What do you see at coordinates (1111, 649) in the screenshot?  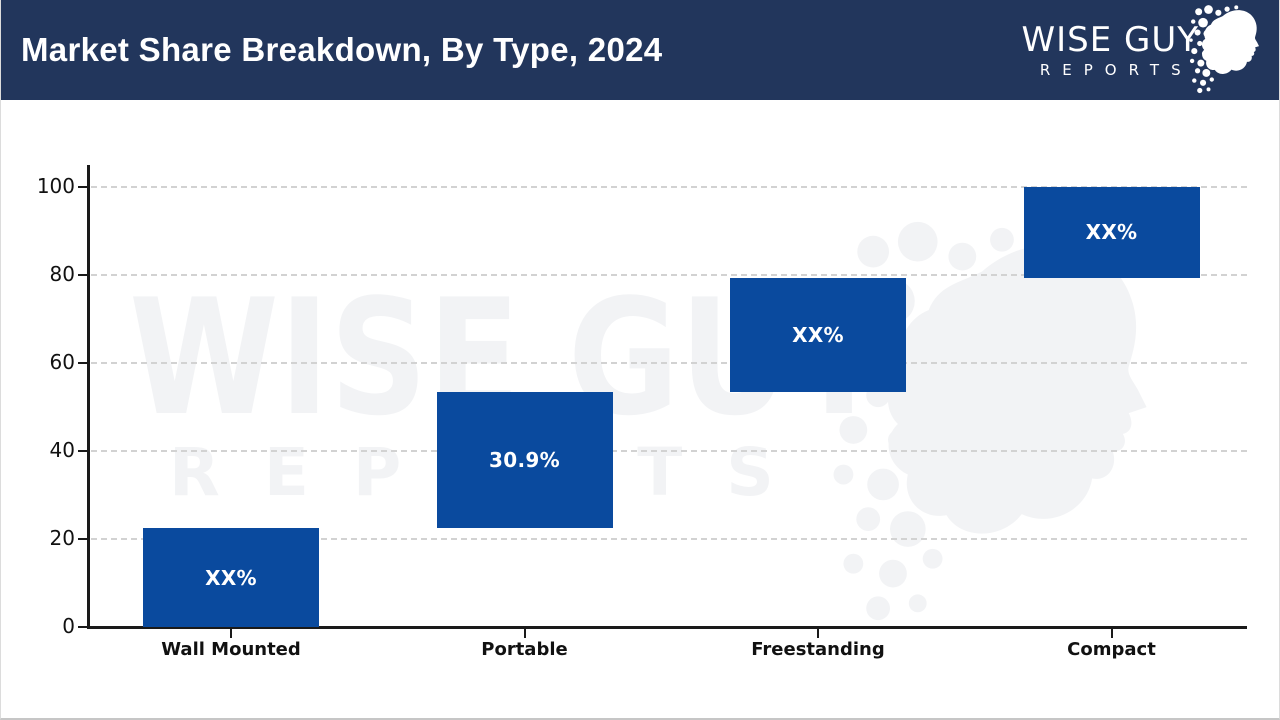 I see `x-tick-label: Compact` at bounding box center [1111, 649].